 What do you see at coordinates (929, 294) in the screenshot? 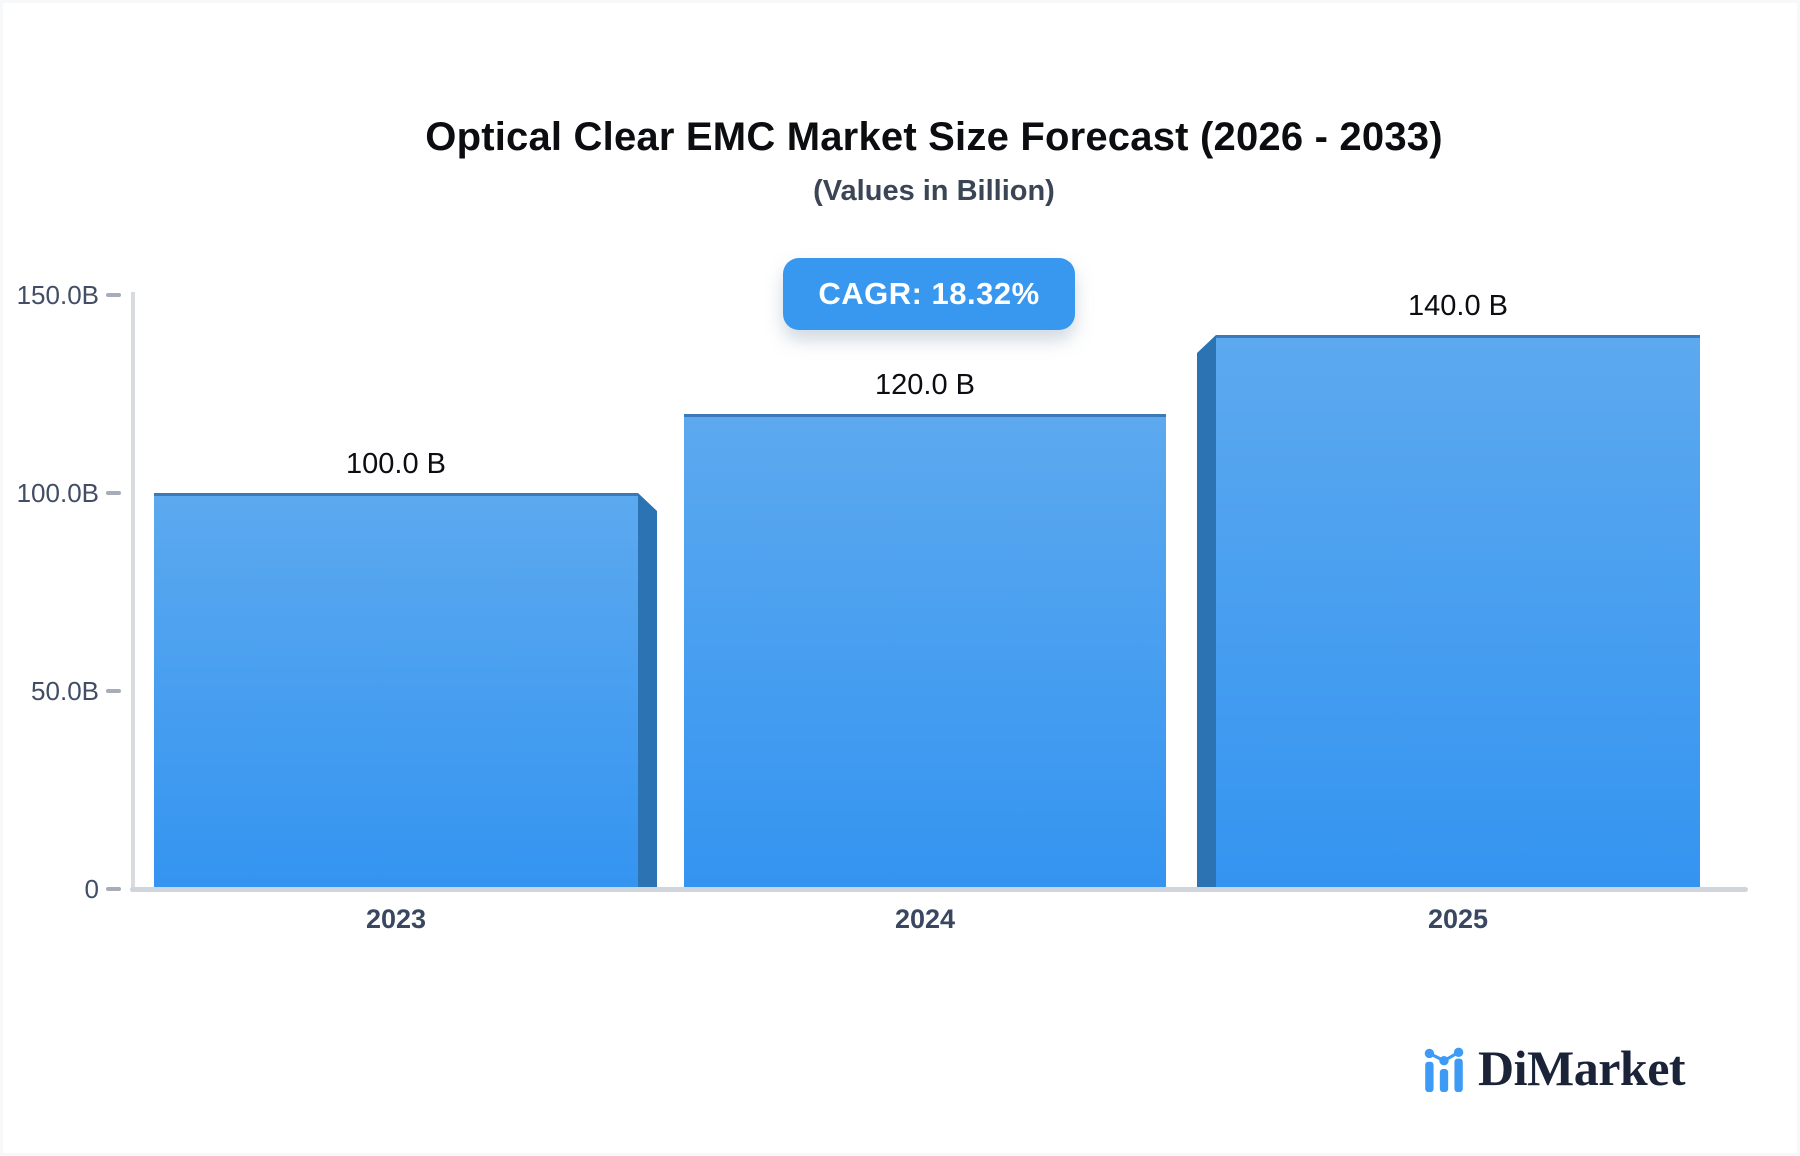
I see `cagr-badge: CAGR: 18.32%` at bounding box center [929, 294].